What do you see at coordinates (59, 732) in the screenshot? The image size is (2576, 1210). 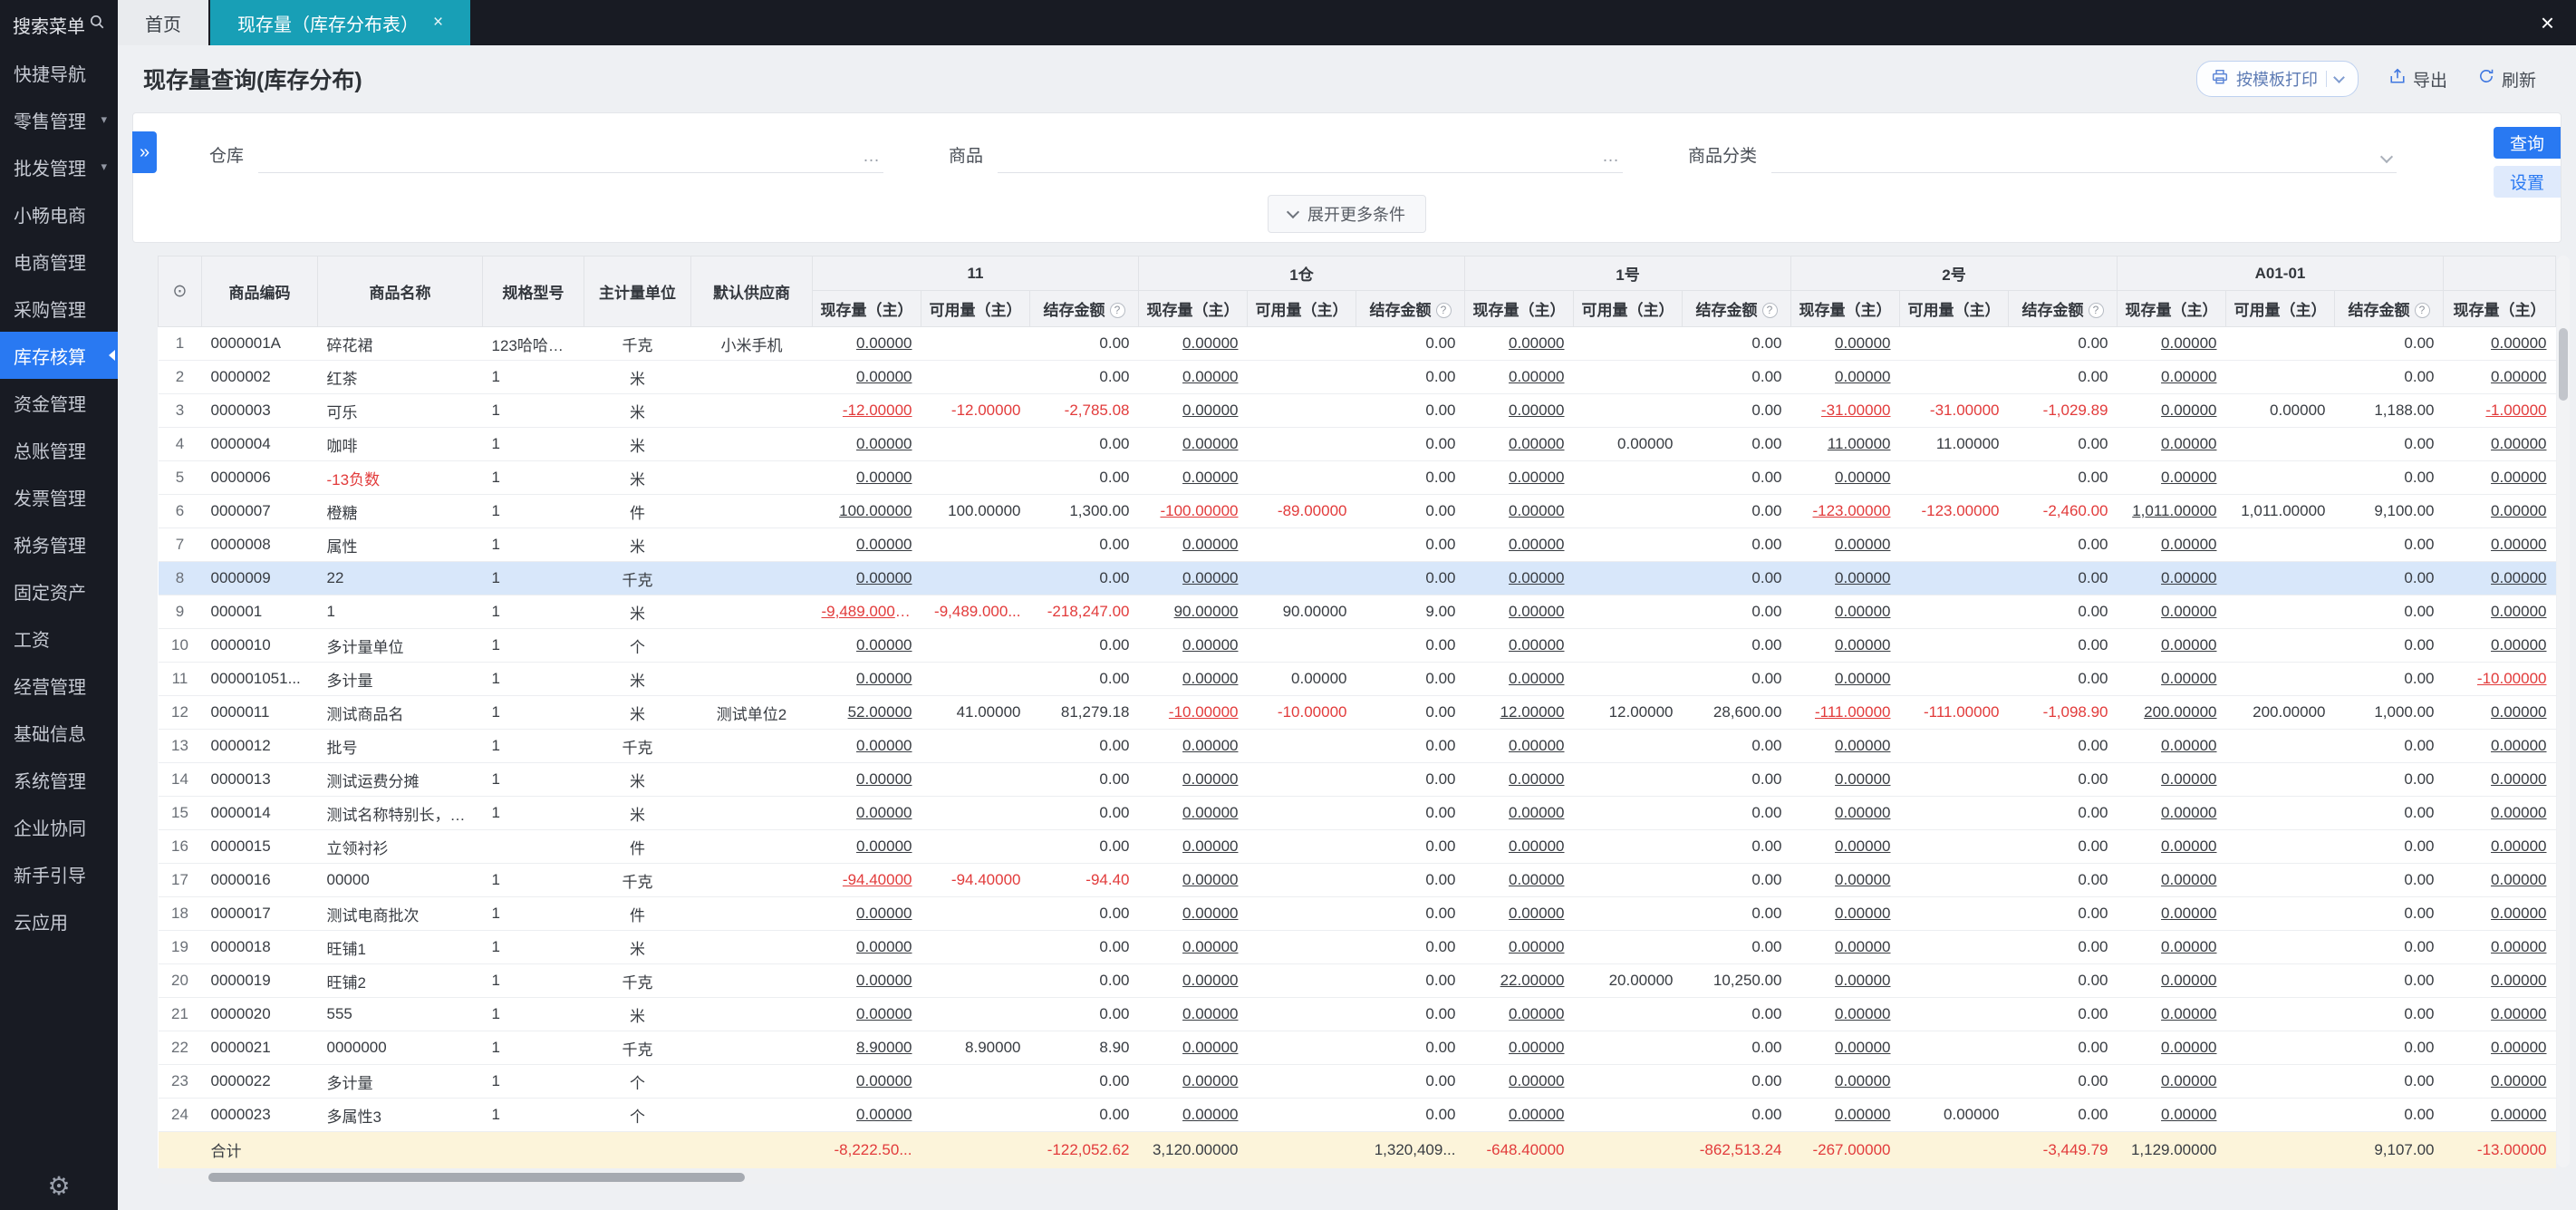 I see `sidebar-item-基础信息: 基础信息` at bounding box center [59, 732].